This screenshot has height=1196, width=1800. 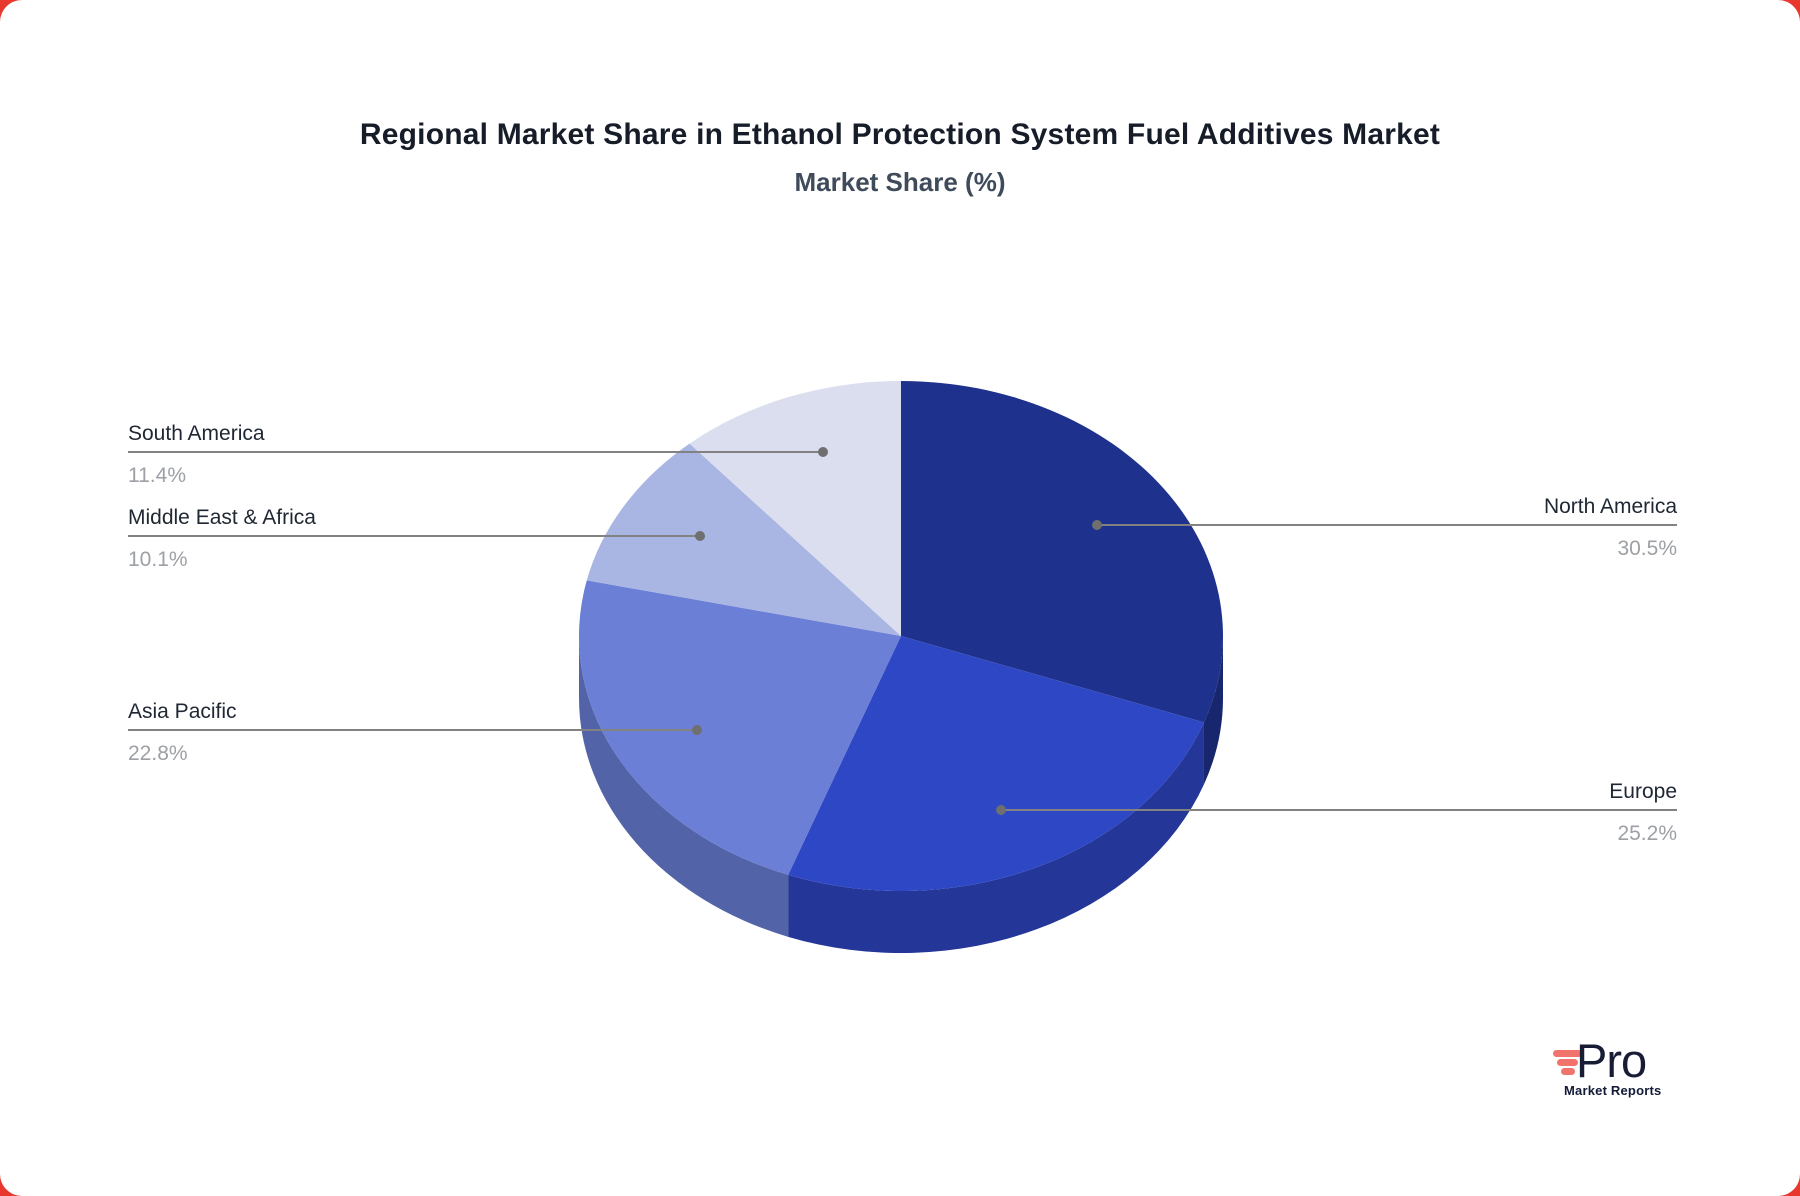 What do you see at coordinates (1647, 833) in the screenshot?
I see `slice-label-value: 25.2%` at bounding box center [1647, 833].